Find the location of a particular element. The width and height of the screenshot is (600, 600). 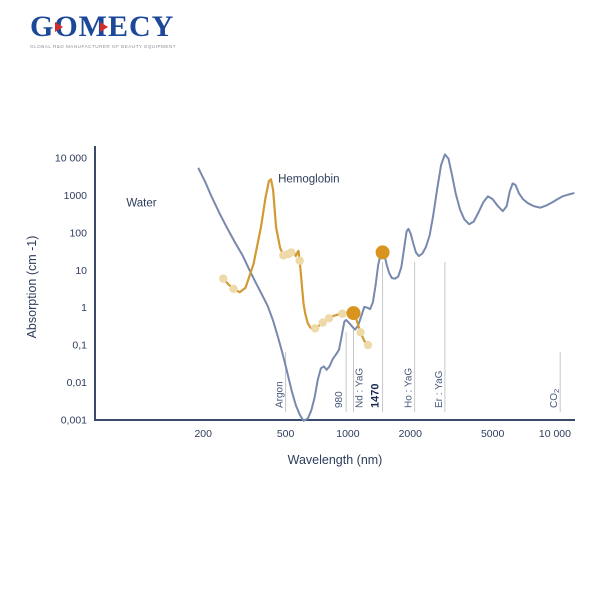

y-tick-label: 10 000 is located at coordinates (71, 159).